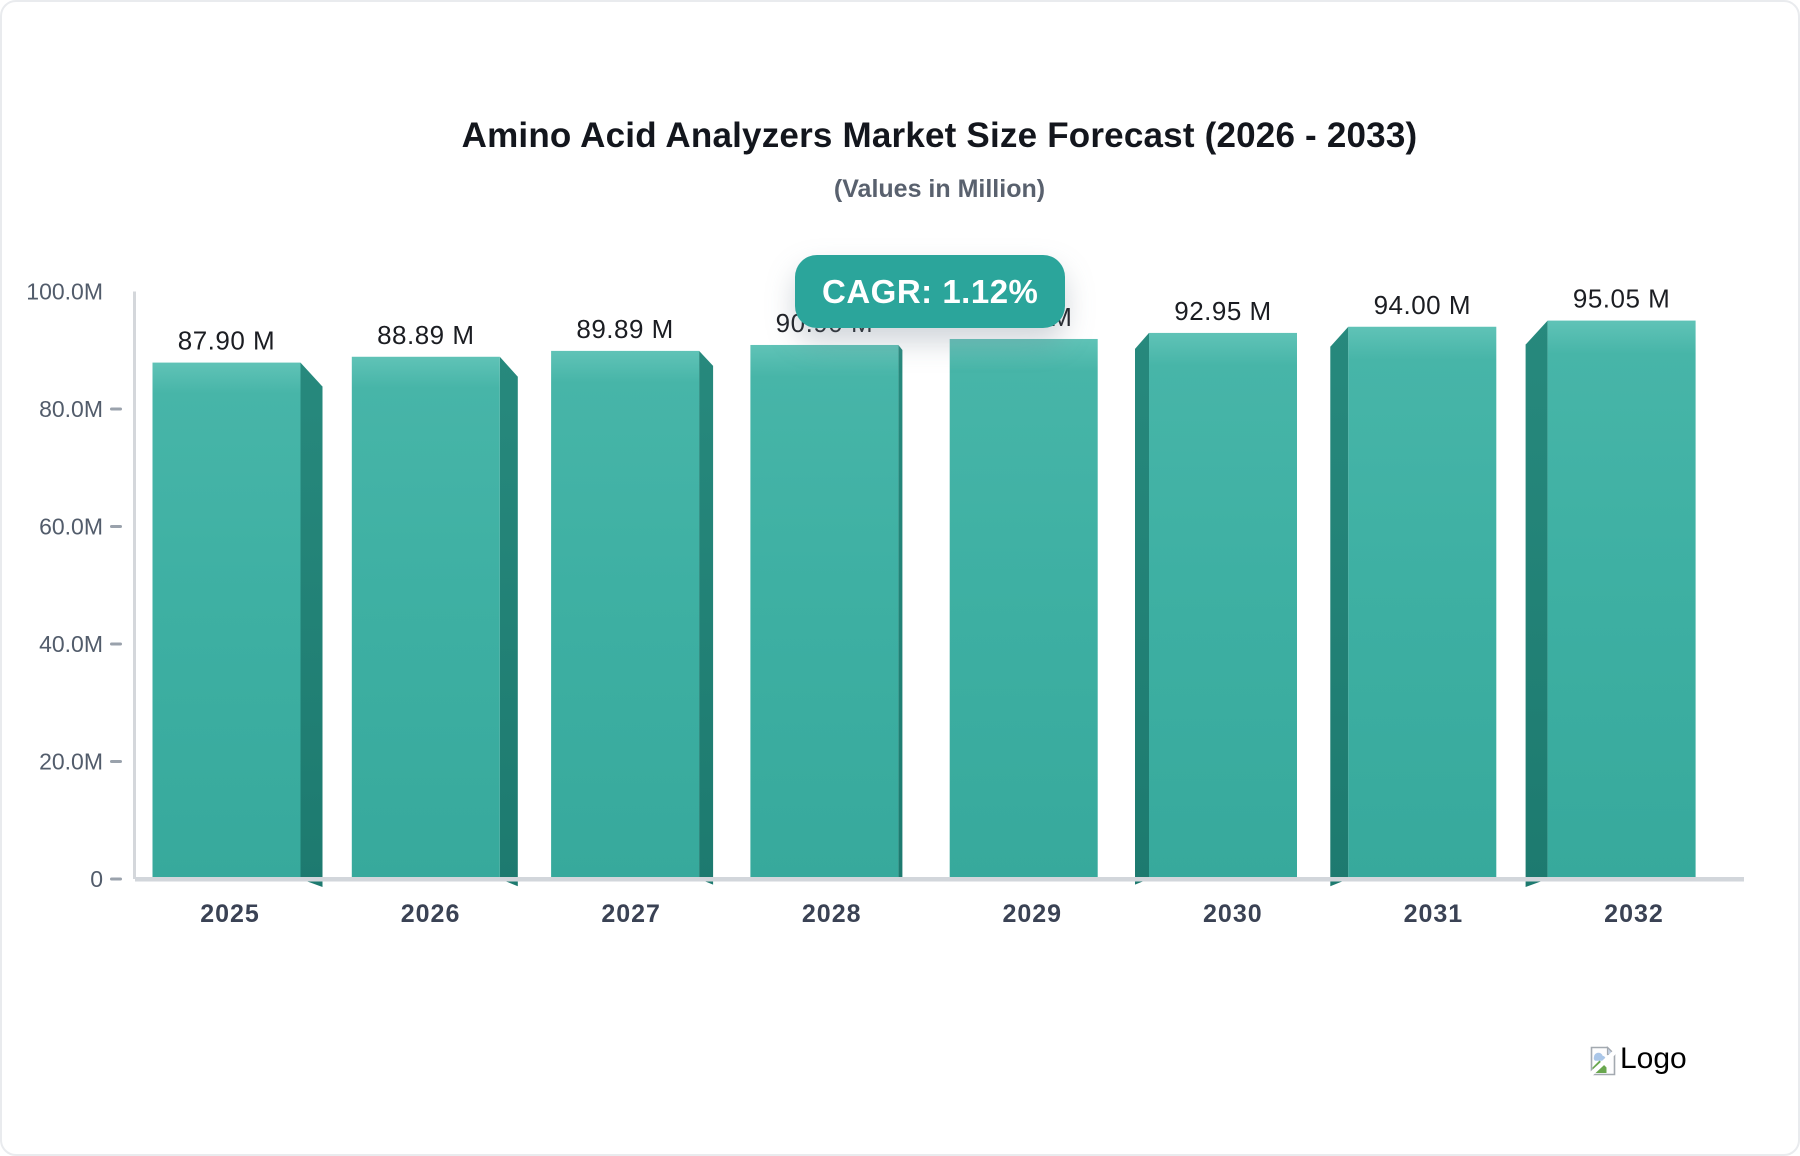  What do you see at coordinates (1634, 914) in the screenshot?
I see `x-axis-label-2032: 2032` at bounding box center [1634, 914].